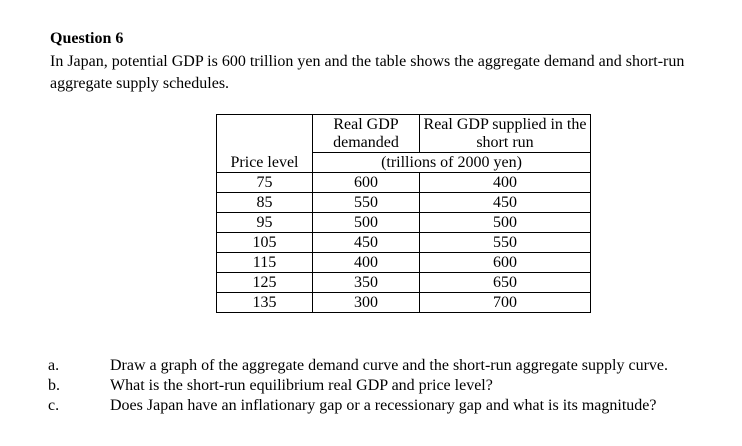  Describe the element at coordinates (264, 222) in the screenshot. I see `price-cell: 95` at that location.